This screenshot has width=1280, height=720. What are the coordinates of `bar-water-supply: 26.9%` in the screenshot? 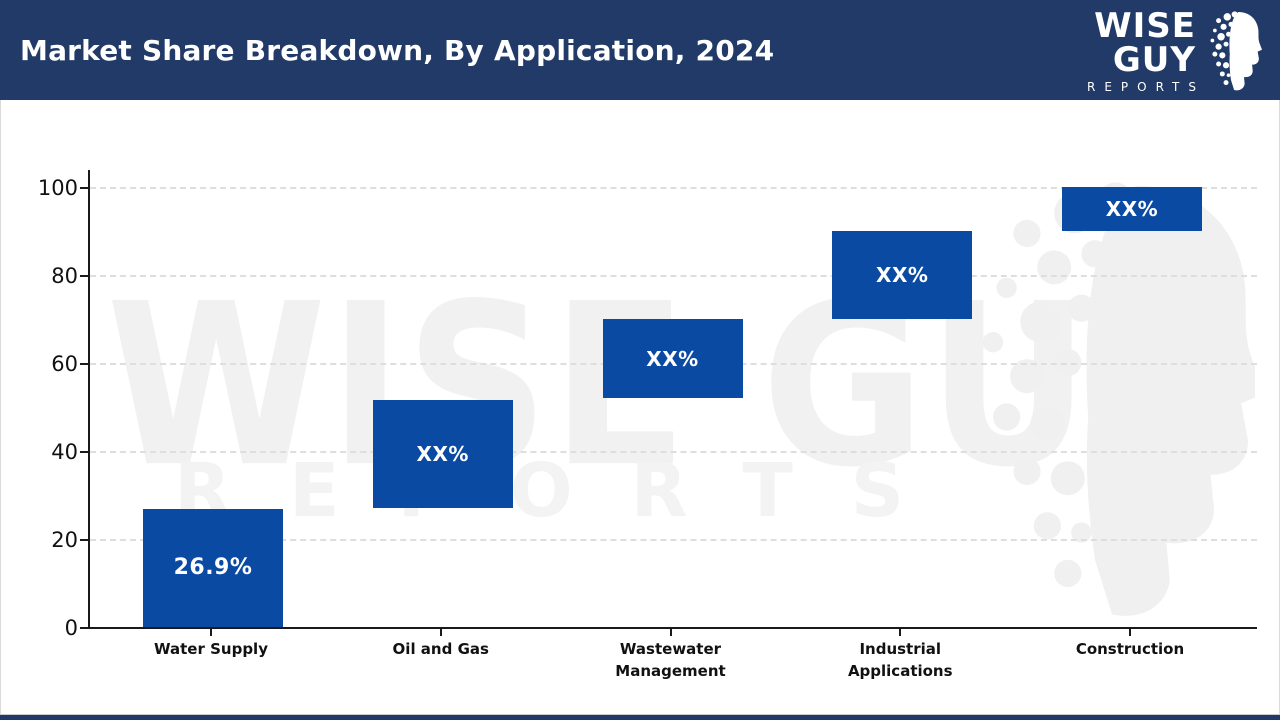 It's located at (213, 567).